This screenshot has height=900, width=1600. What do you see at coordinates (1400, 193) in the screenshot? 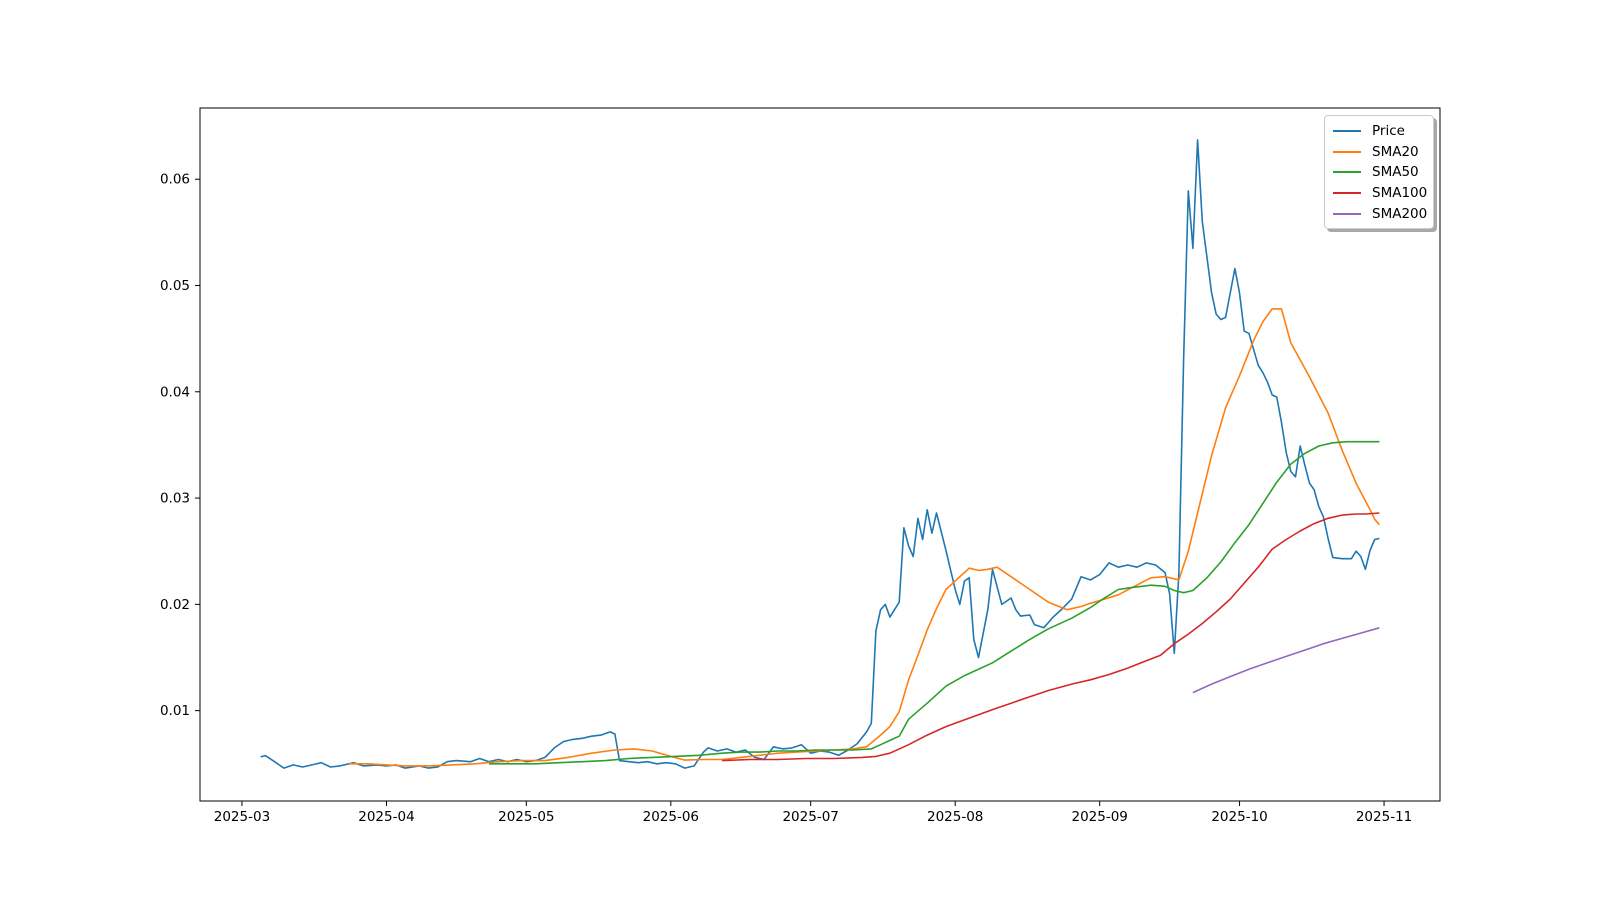
I see `legend-label: SMA100` at bounding box center [1400, 193].